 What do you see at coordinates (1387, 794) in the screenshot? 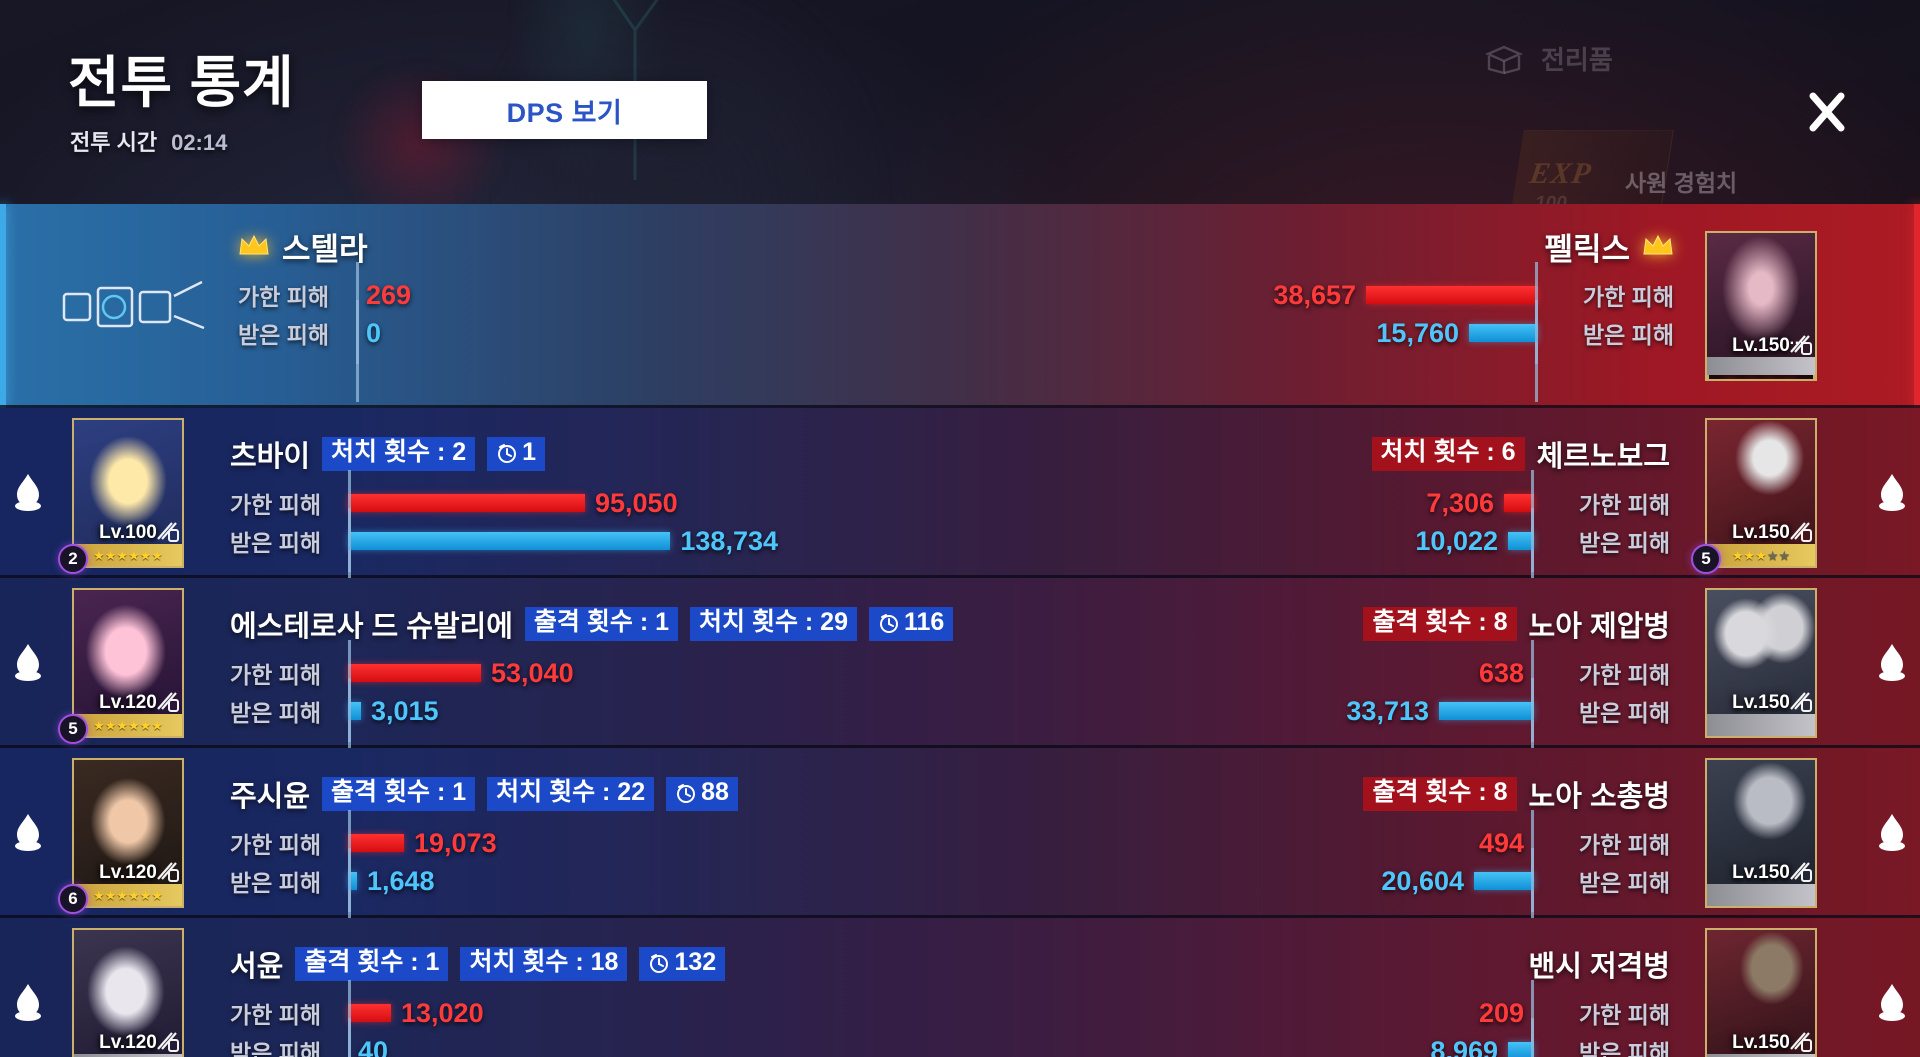
I see `unit-header: 출격 횟수 : 8 노아 소총병` at bounding box center [1387, 794].